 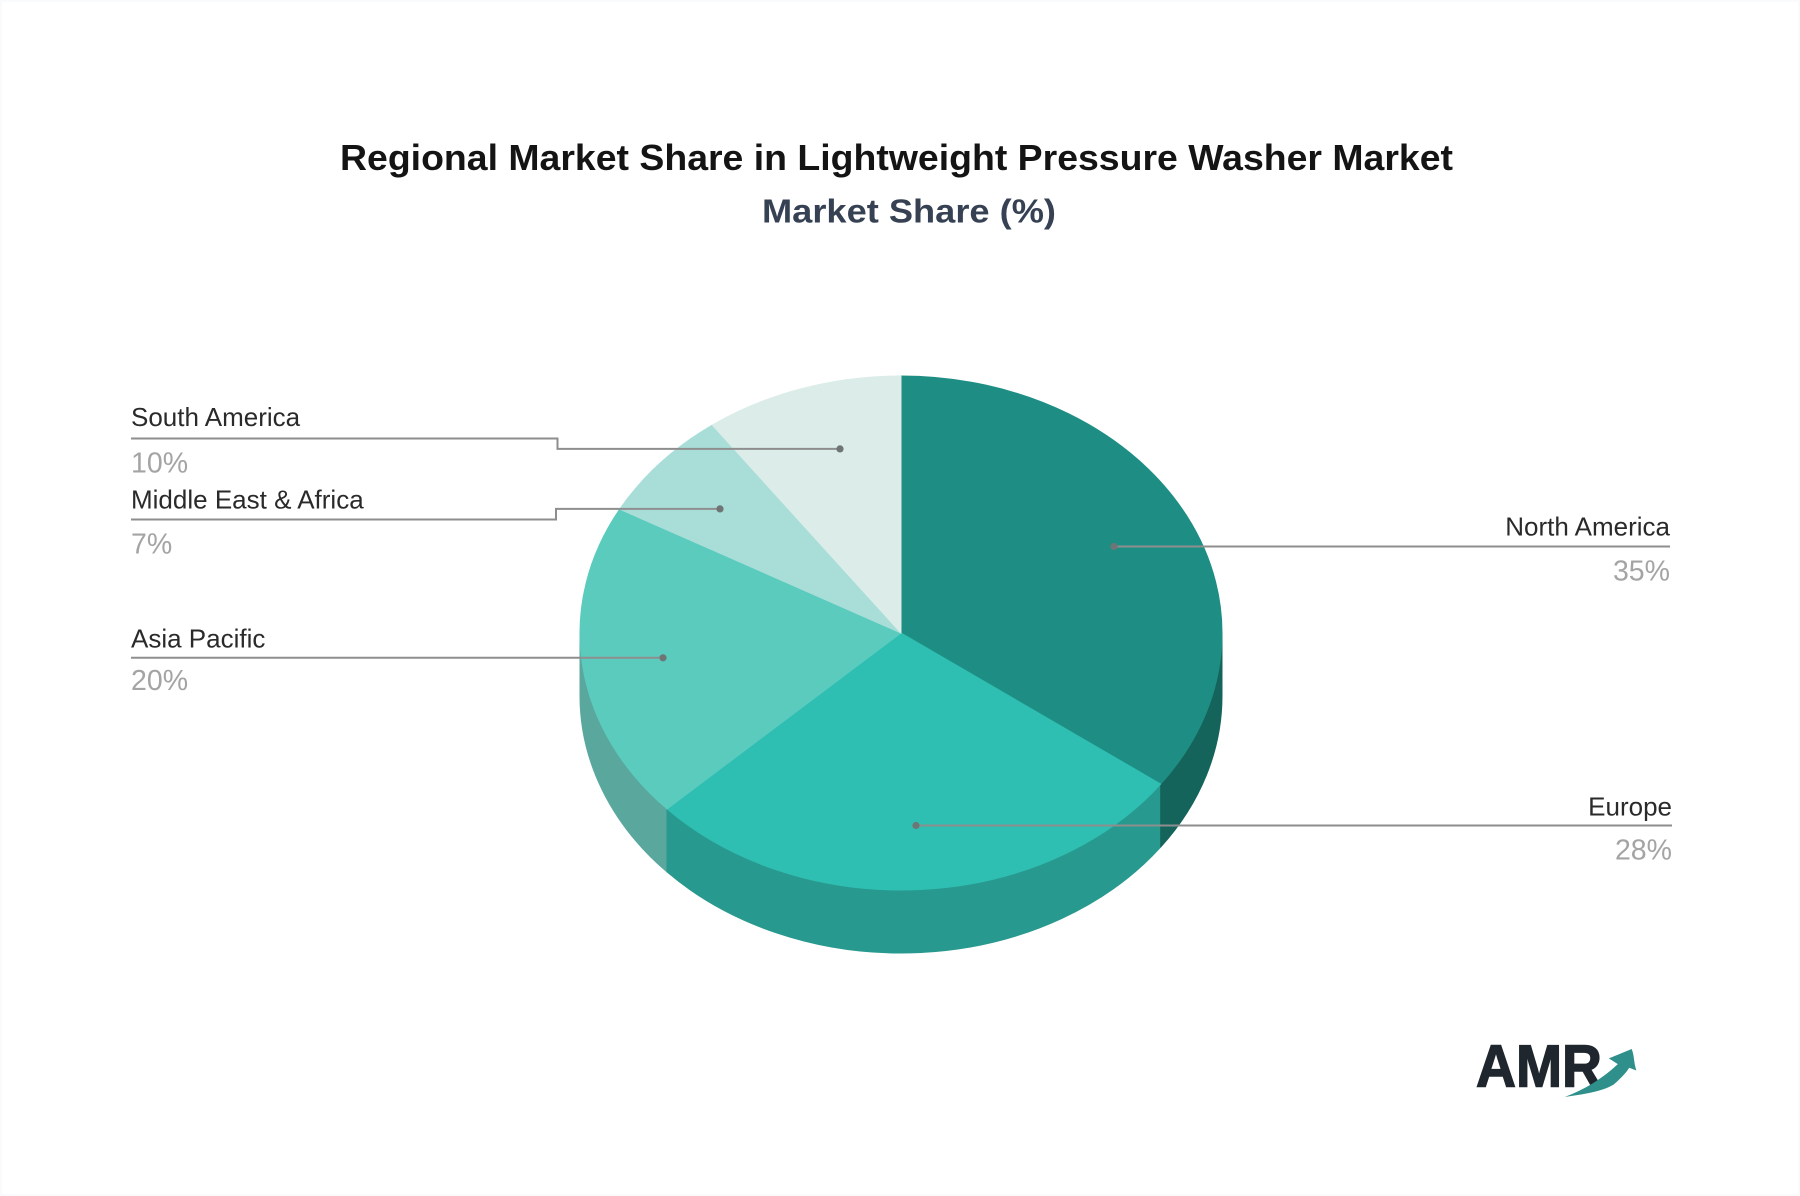 I want to click on svg-text: Market Share (%), so click(x=909, y=210).